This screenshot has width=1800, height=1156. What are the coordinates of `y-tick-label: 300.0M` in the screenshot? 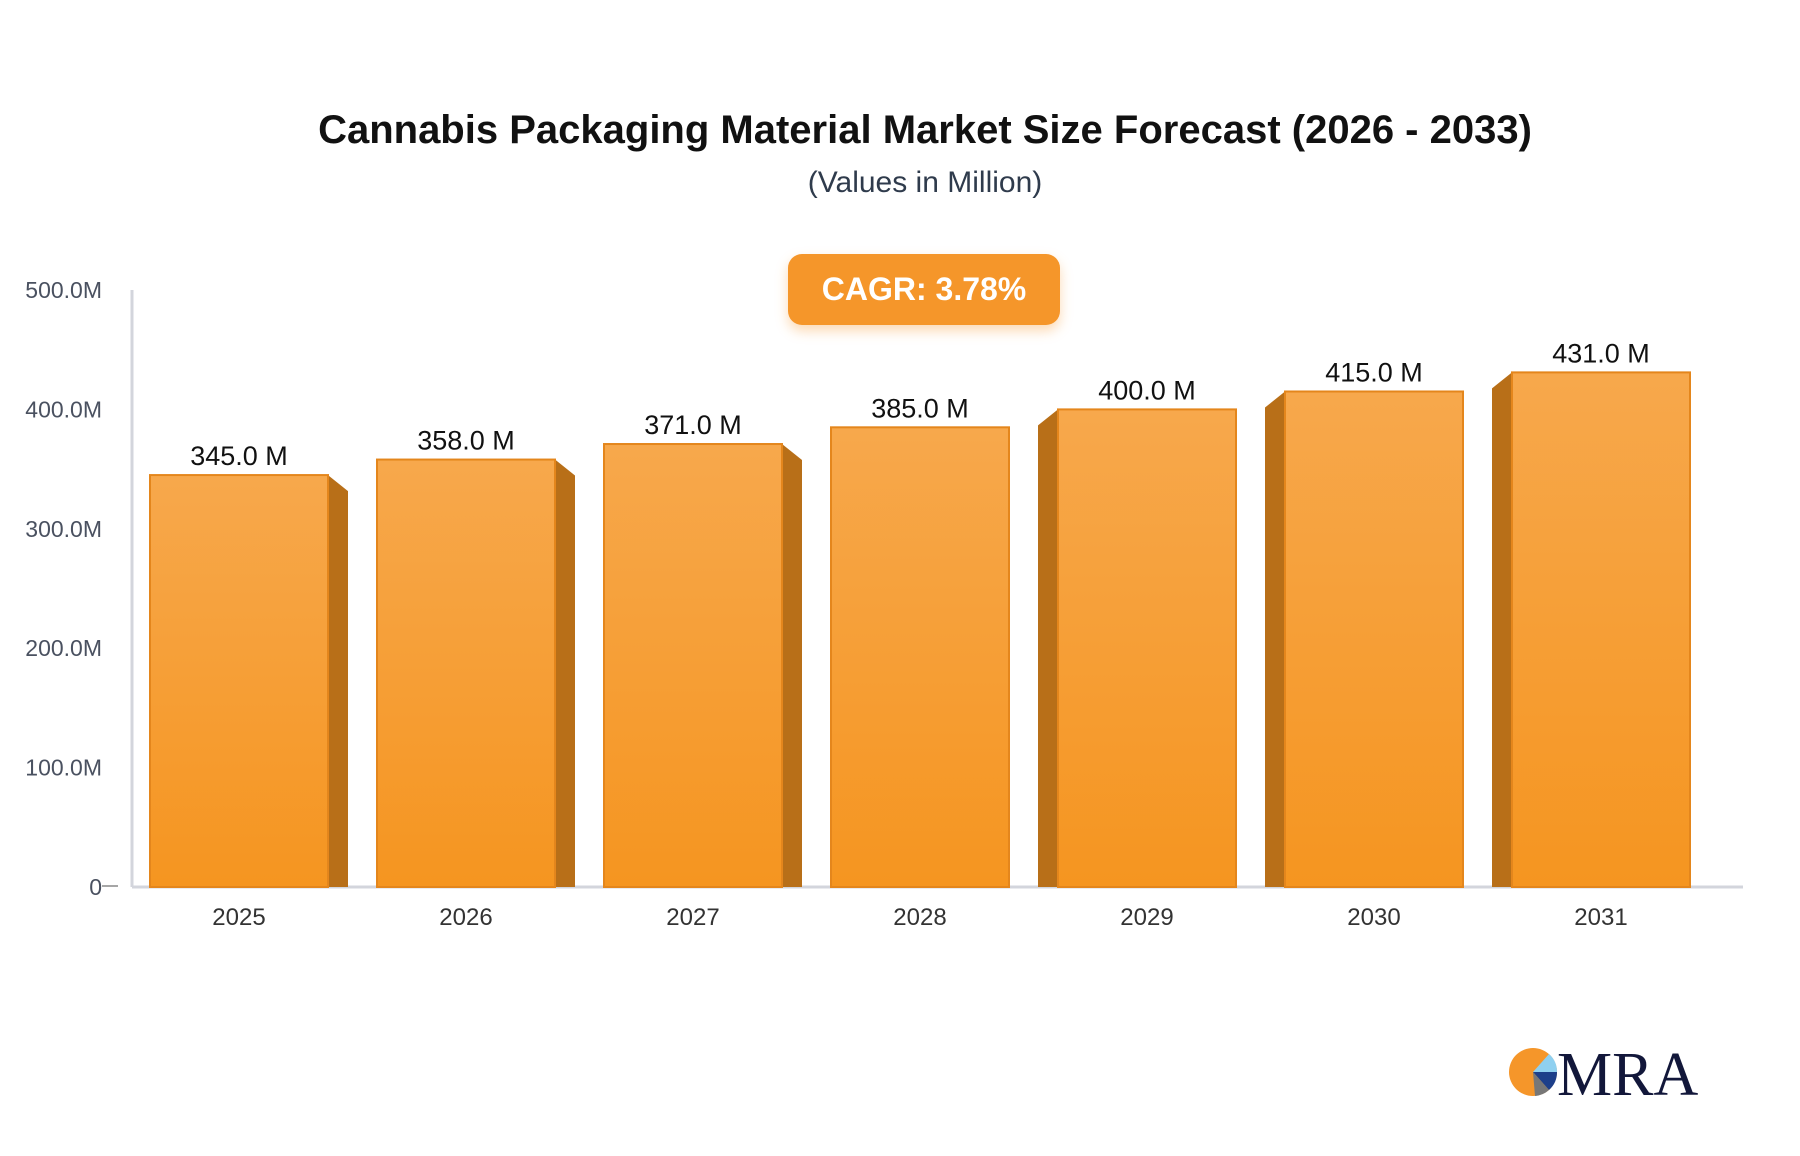 It's located at (63, 529).